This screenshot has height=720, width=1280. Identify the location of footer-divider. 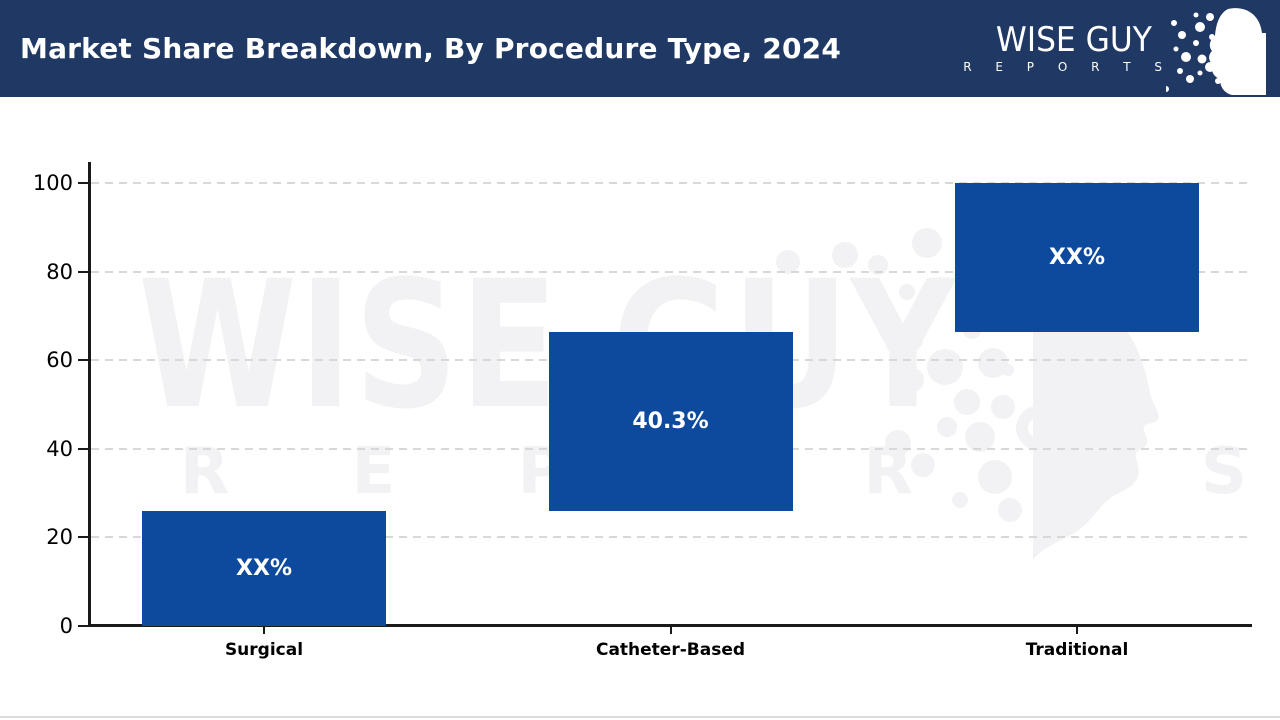
(640, 717).